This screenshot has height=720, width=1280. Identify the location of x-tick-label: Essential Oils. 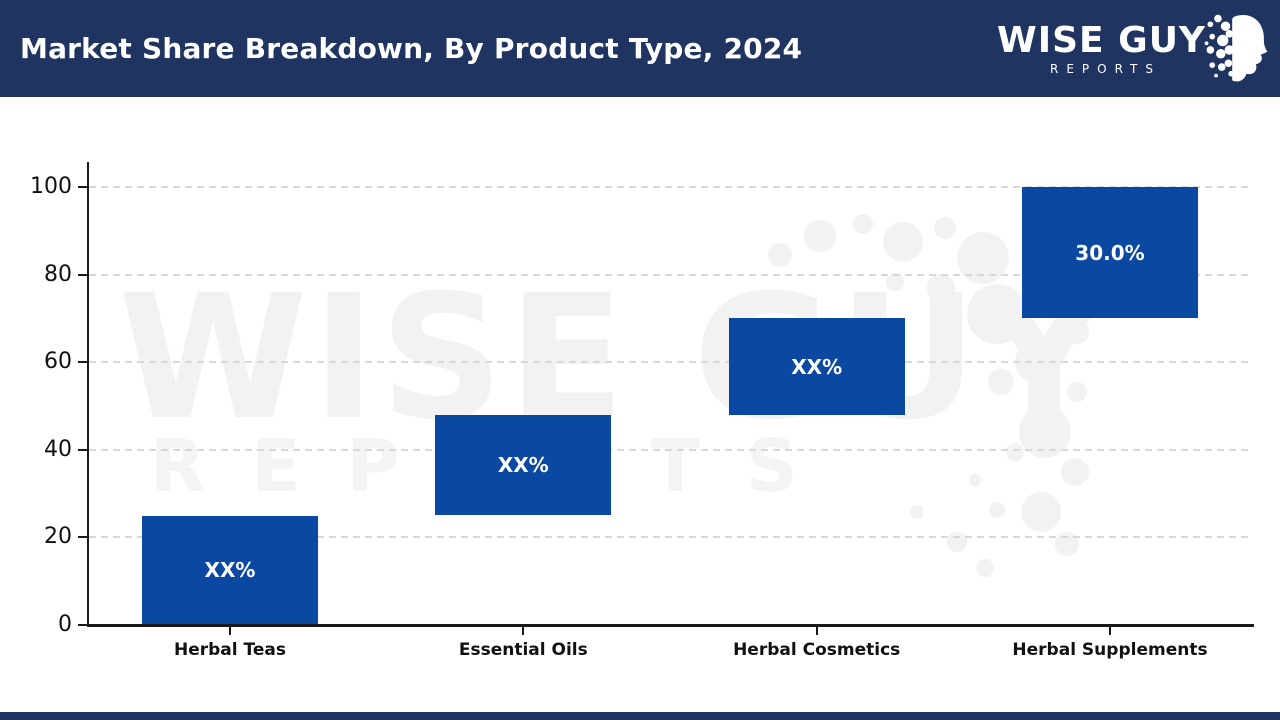
(523, 650).